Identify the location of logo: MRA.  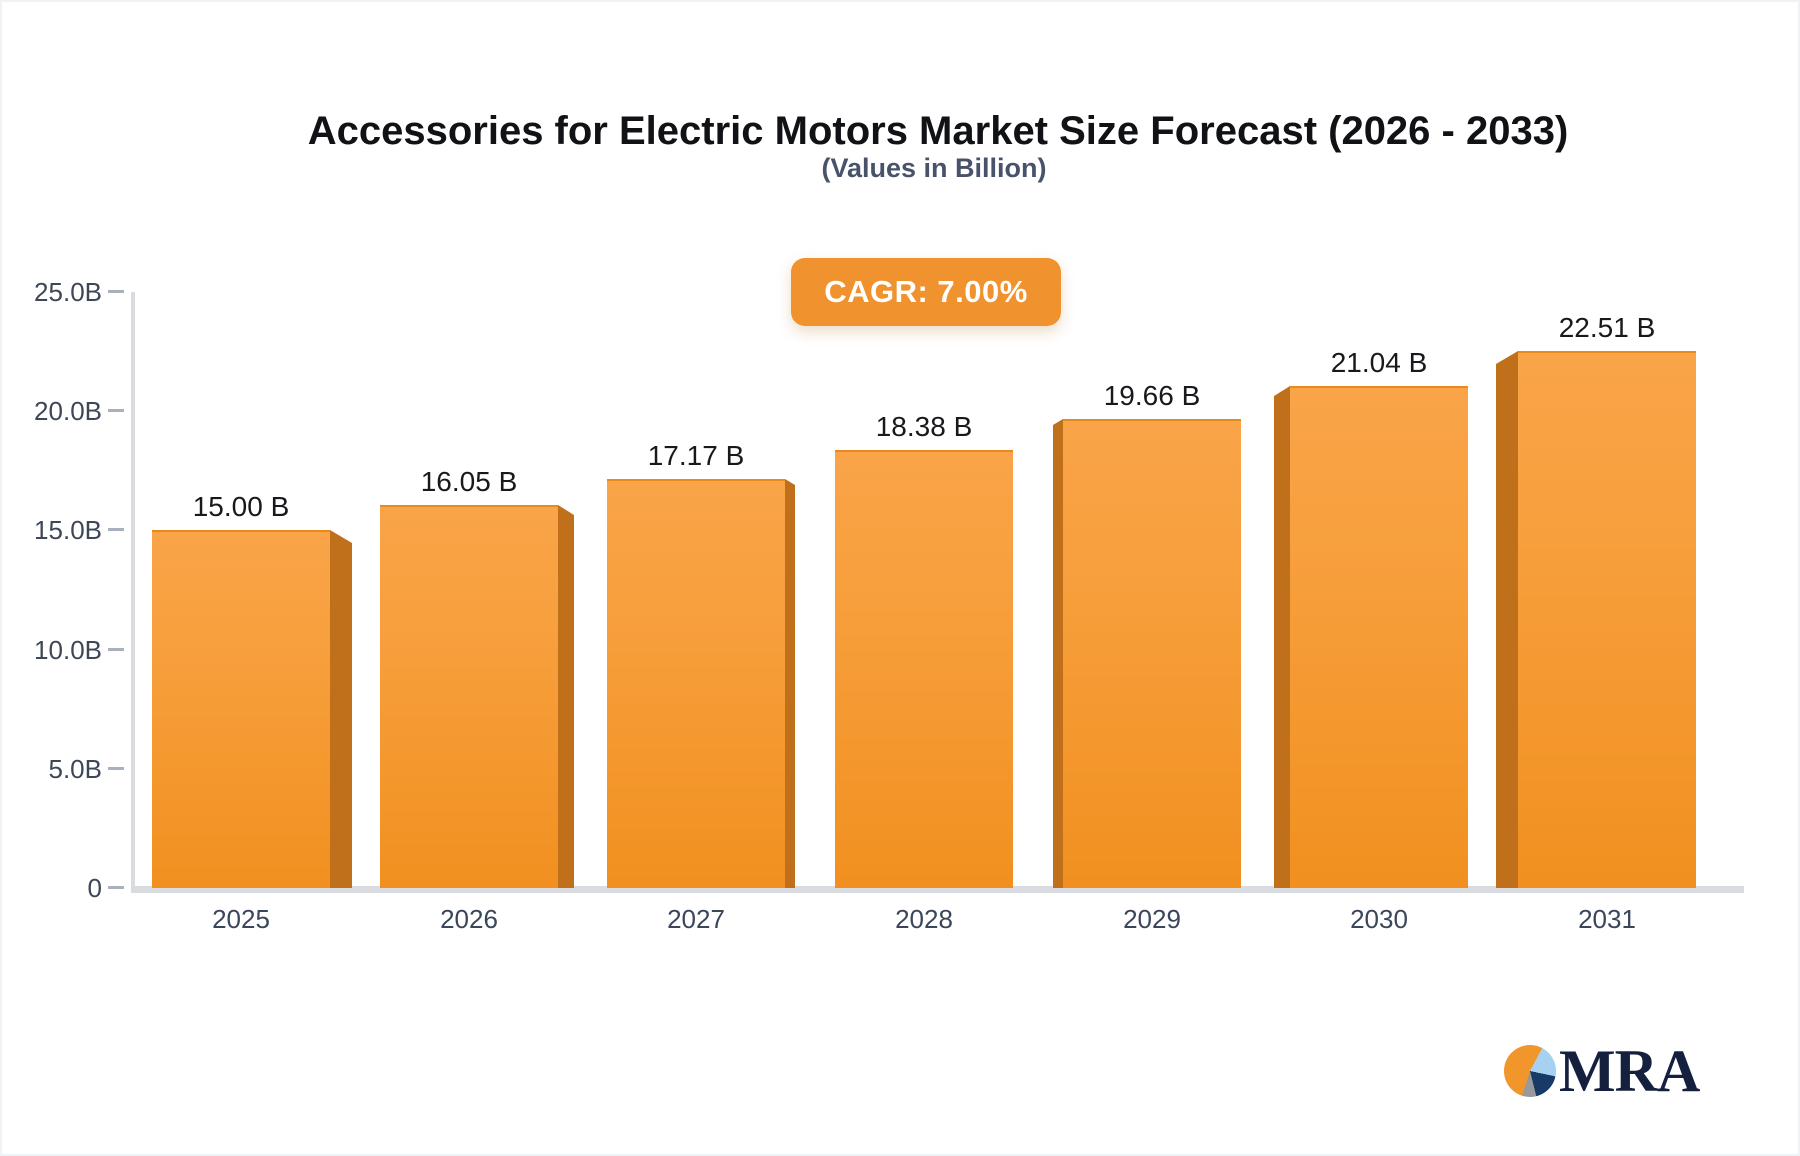
(1602, 1071).